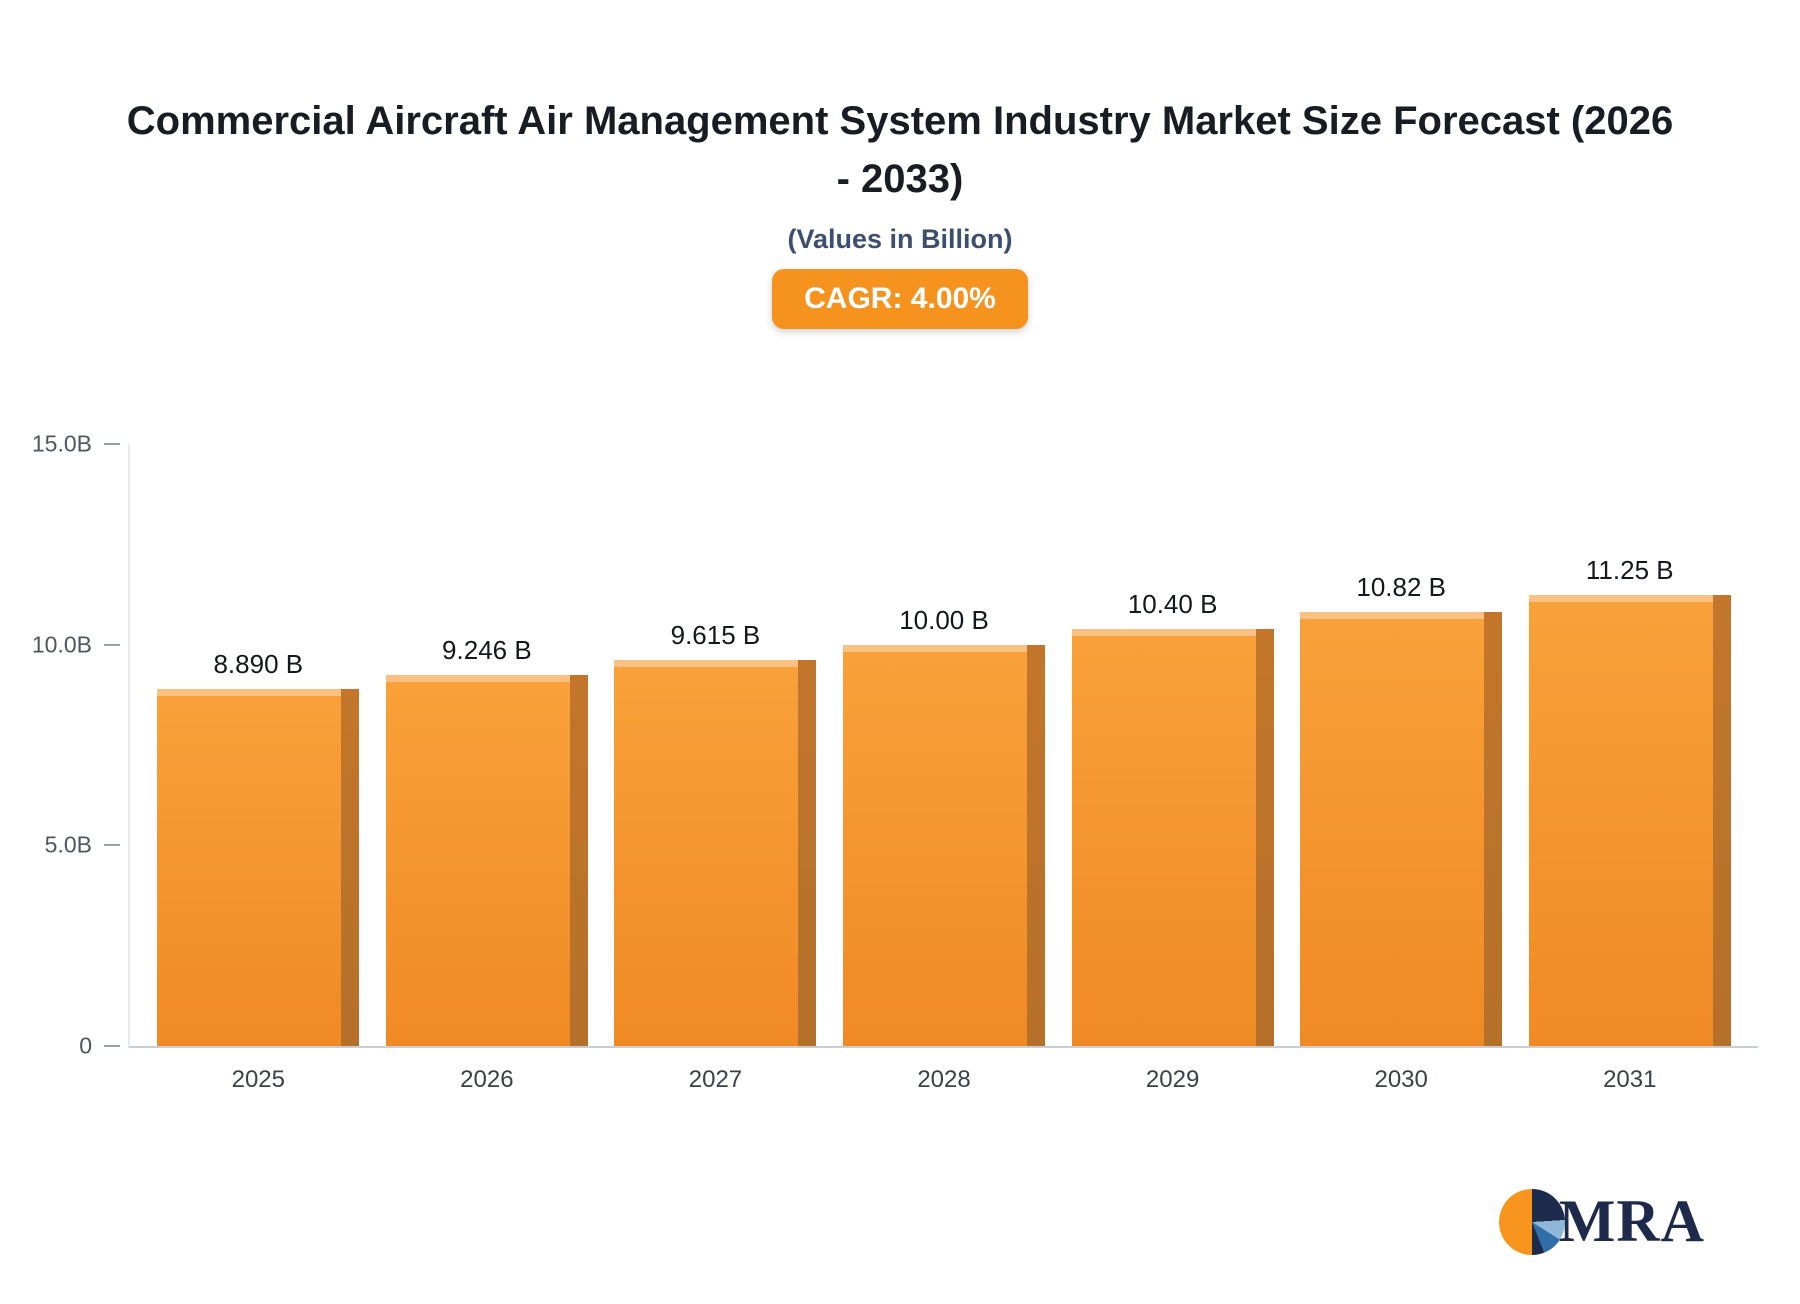 This screenshot has height=1304, width=1800. Describe the element at coordinates (1531, 1221) in the screenshot. I see `mra-logo-icon` at that location.